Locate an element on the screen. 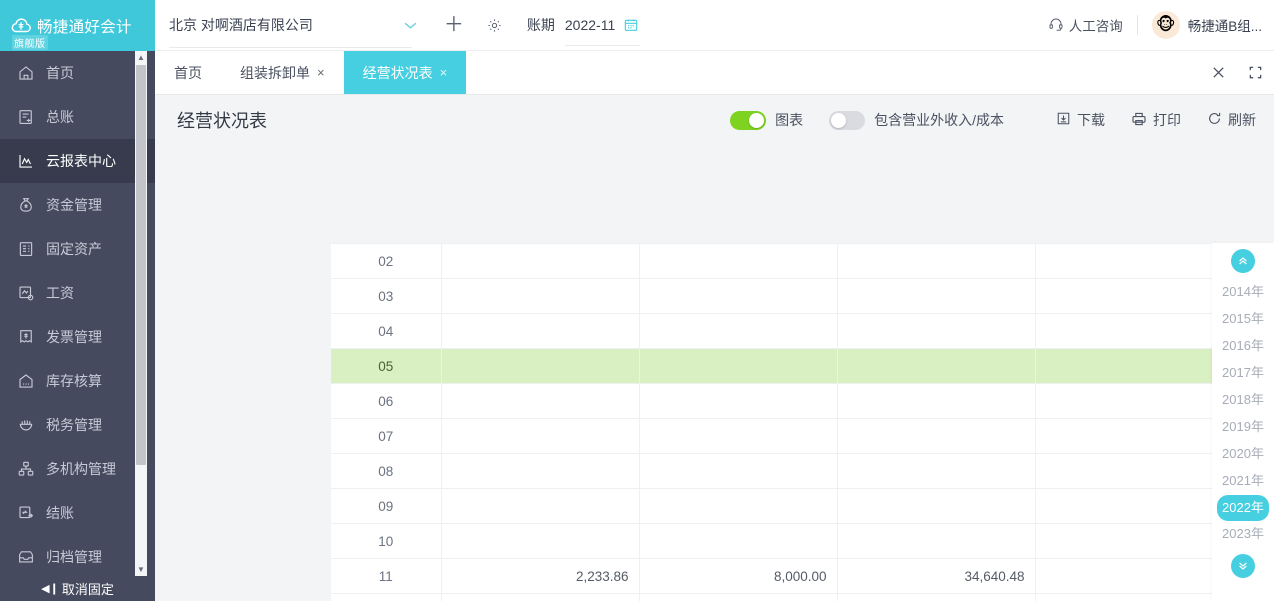 The width and height of the screenshot is (1274, 601). avatar: 🐵 is located at coordinates (1165, 25).